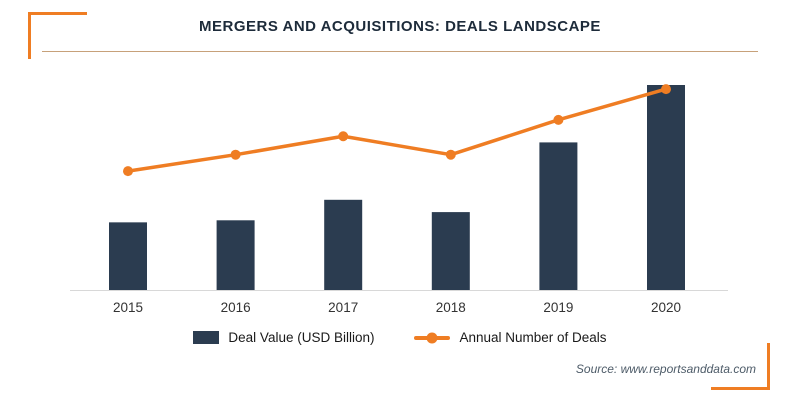 The image size is (800, 400). Describe the element at coordinates (397, 130) in the screenshot. I see `line-series` at that location.